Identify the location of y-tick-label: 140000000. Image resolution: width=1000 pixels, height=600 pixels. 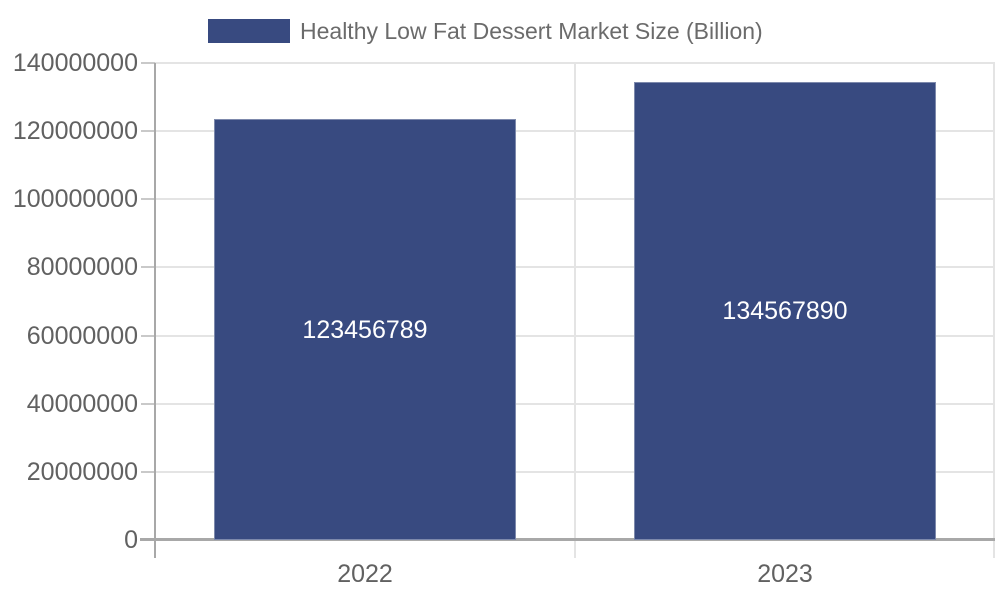
(75, 63).